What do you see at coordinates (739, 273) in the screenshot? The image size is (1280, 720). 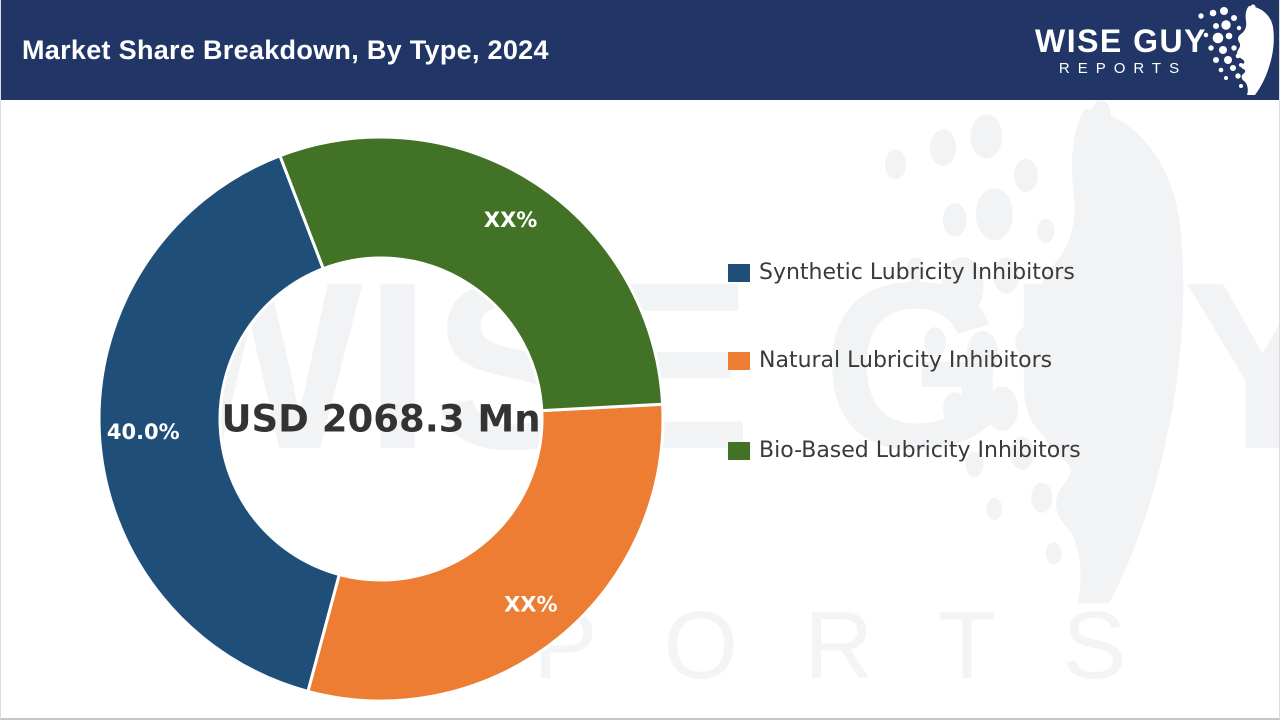 I see `legend-swatch-synthetic` at bounding box center [739, 273].